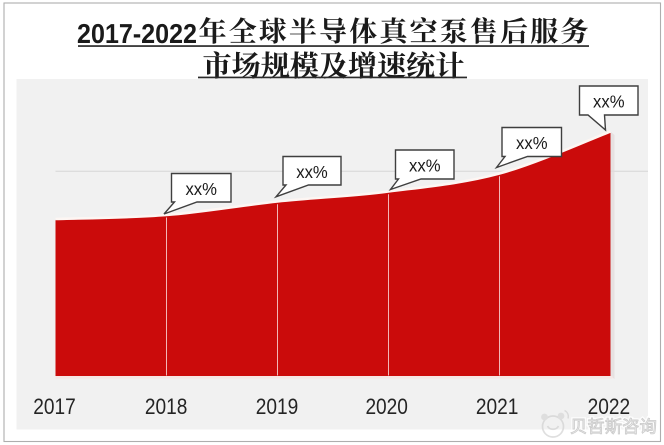  Describe the element at coordinates (54, 406) in the screenshot. I see `svg-text: 2017` at that location.